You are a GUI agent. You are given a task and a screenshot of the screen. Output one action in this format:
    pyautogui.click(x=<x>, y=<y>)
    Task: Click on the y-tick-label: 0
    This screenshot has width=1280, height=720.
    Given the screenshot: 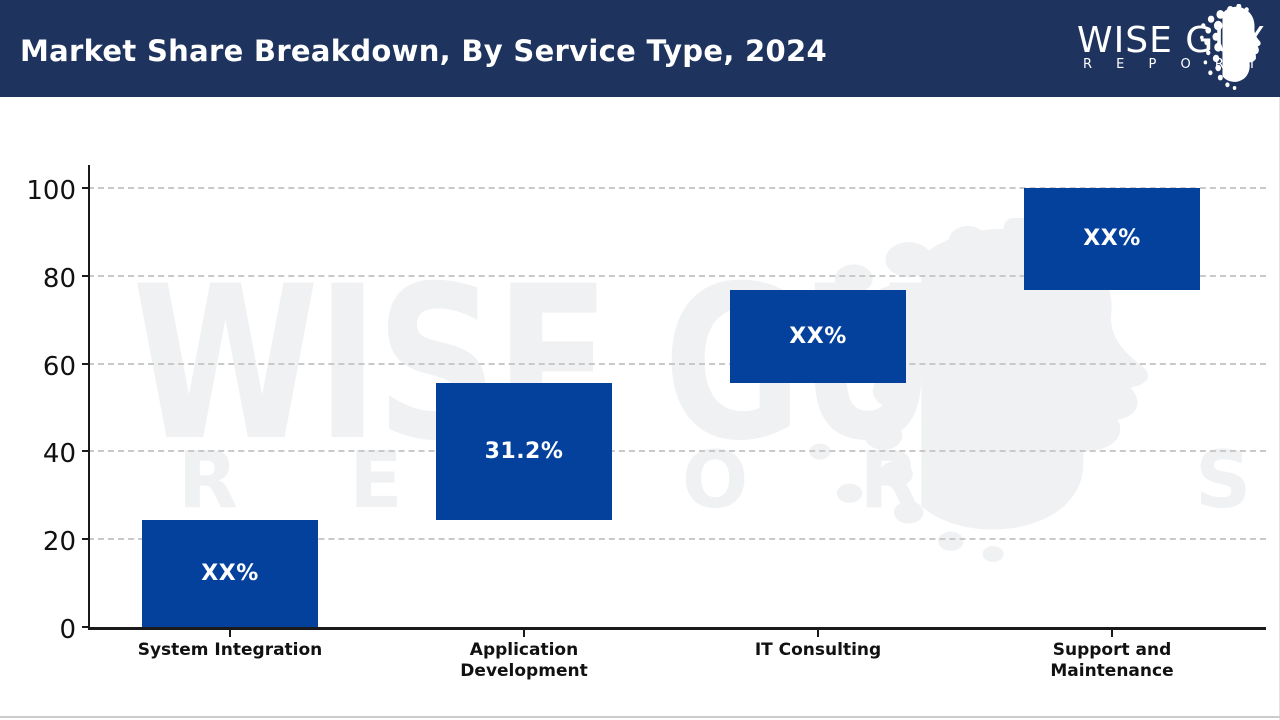 What is the action you would take?
    pyautogui.click(x=67, y=630)
    